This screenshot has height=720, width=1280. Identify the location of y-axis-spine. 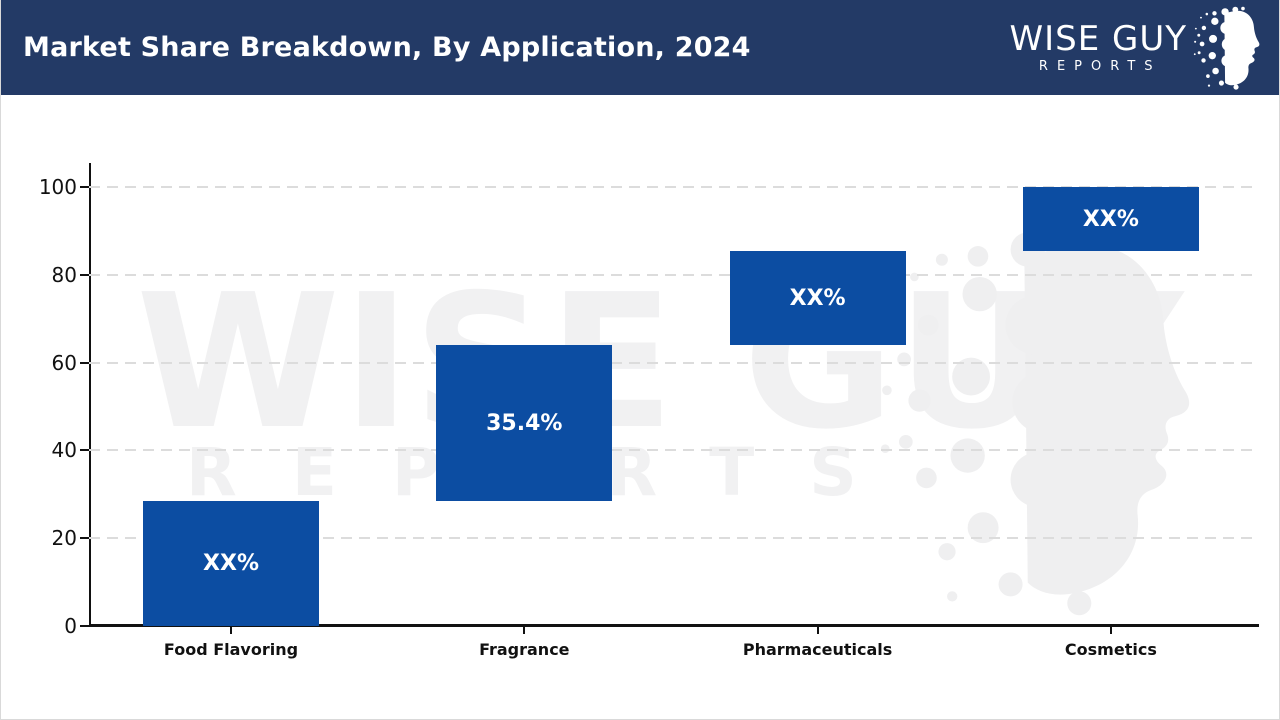
(90, 394).